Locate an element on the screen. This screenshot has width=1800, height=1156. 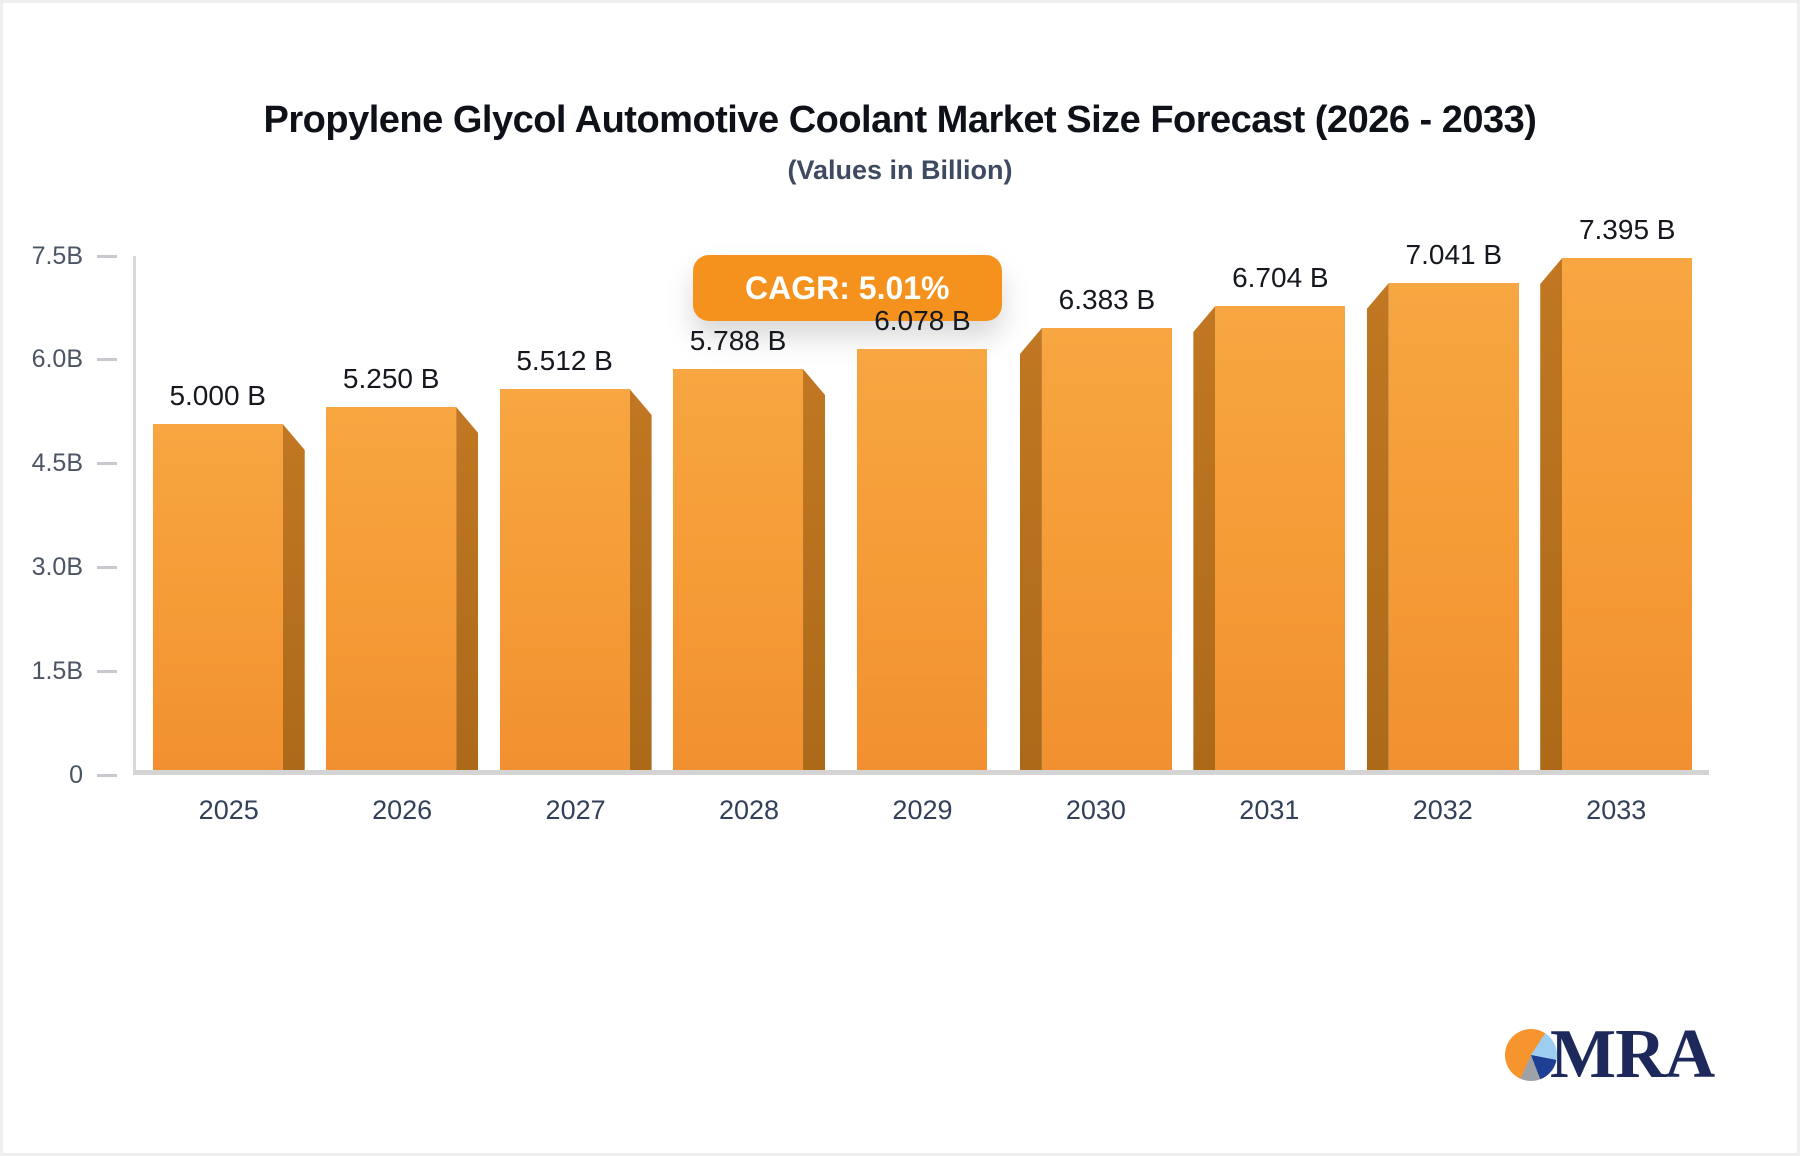
y-tick-label: 7.5B is located at coordinates (57, 255).